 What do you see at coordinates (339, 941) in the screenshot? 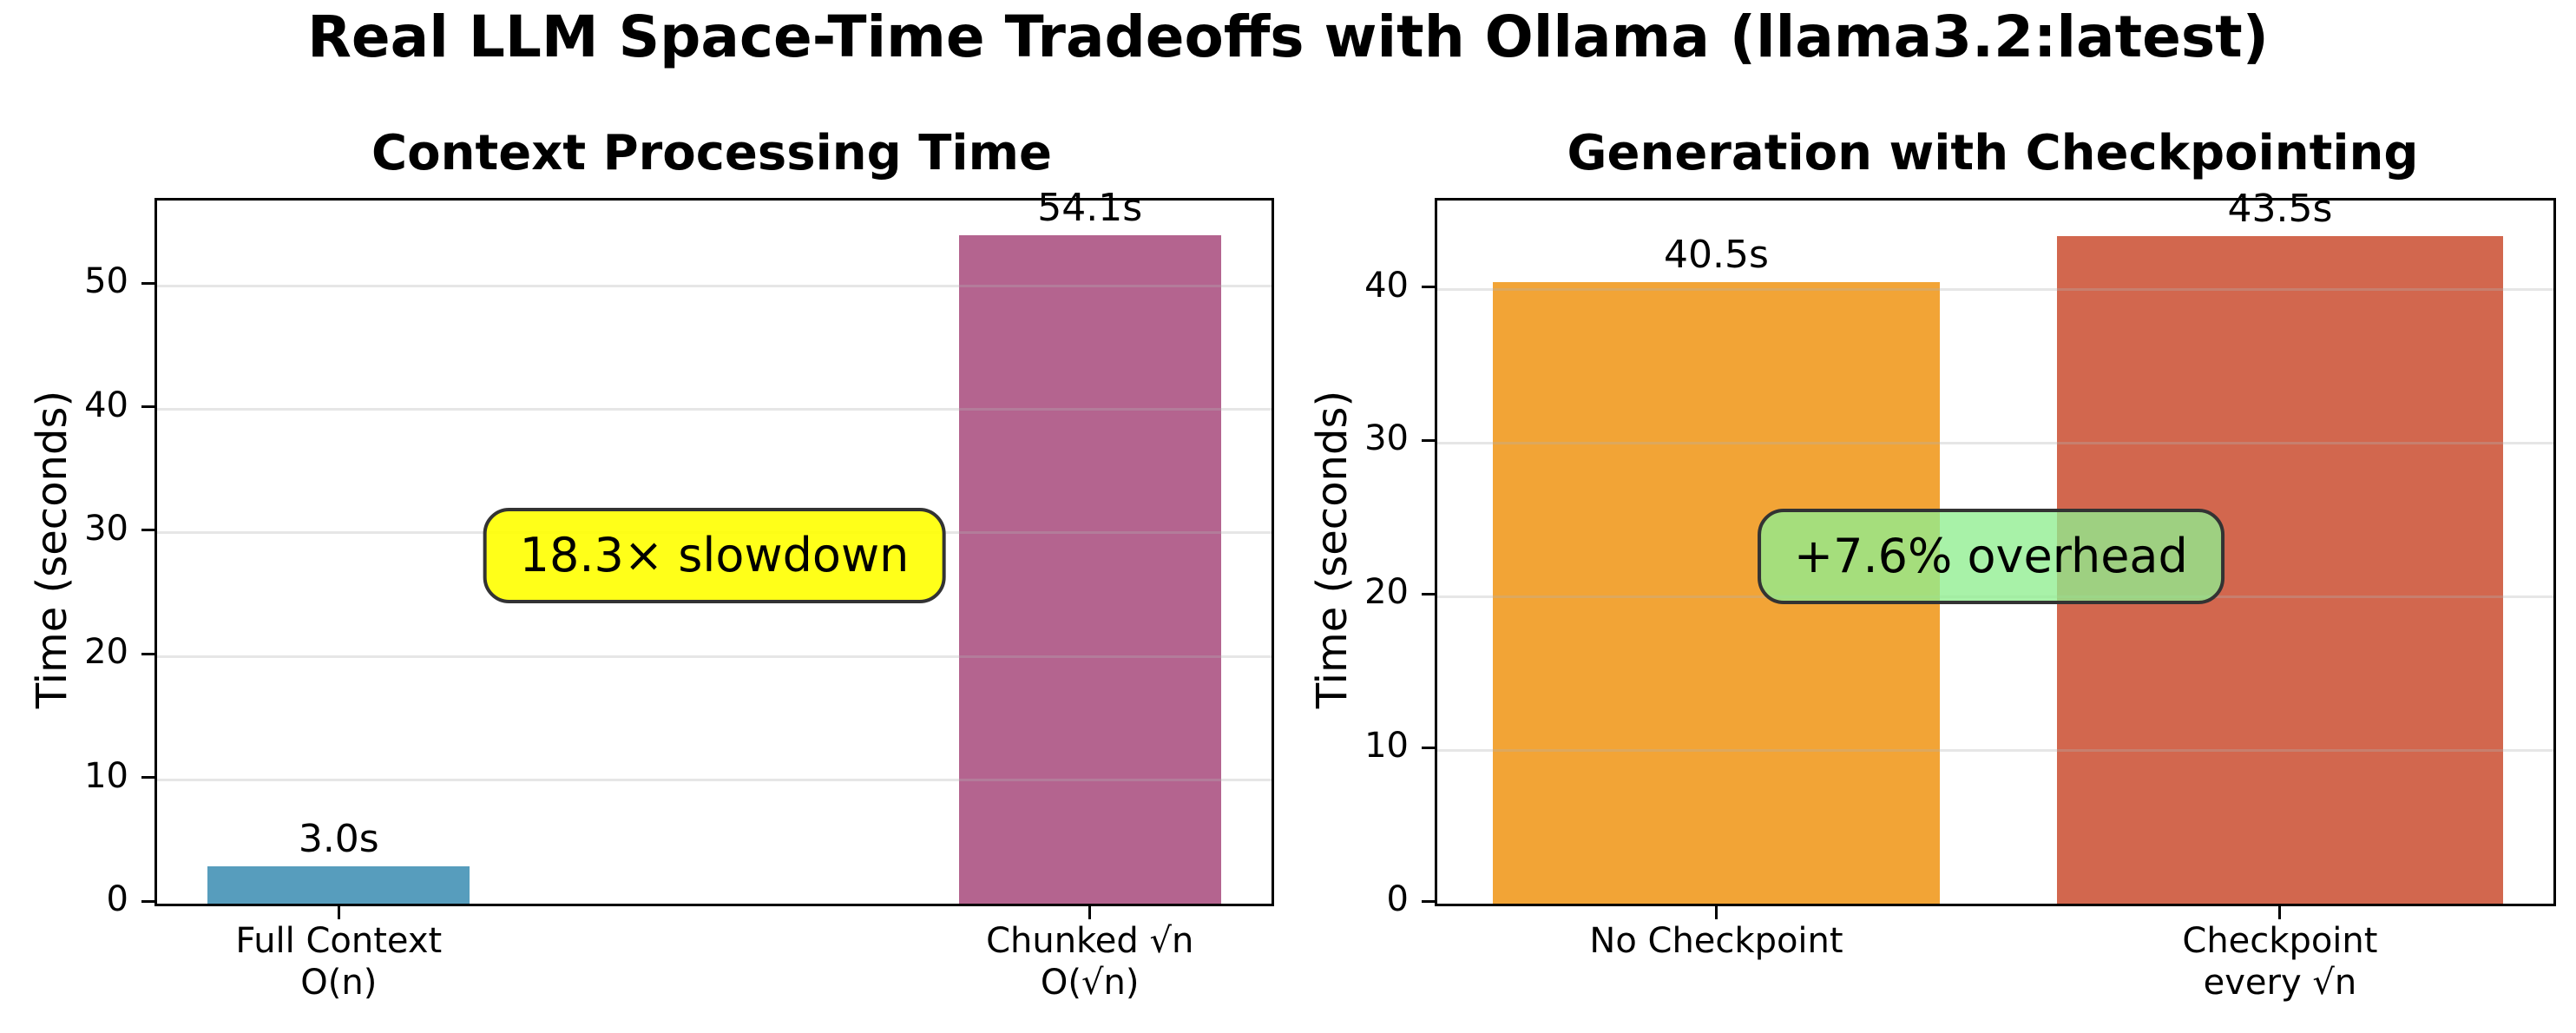
I see `x-tick-label-line: Full Context` at bounding box center [339, 941].